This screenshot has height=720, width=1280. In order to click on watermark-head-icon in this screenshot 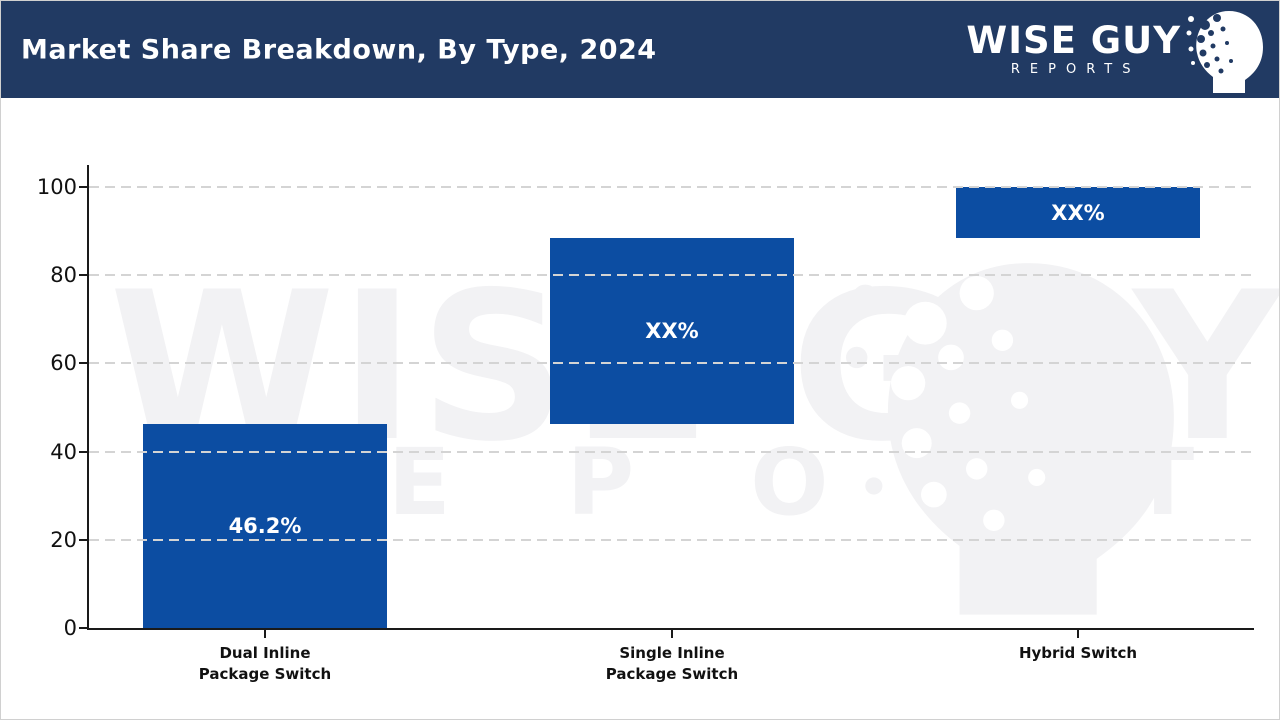, I will do `click(1010, 439)`.